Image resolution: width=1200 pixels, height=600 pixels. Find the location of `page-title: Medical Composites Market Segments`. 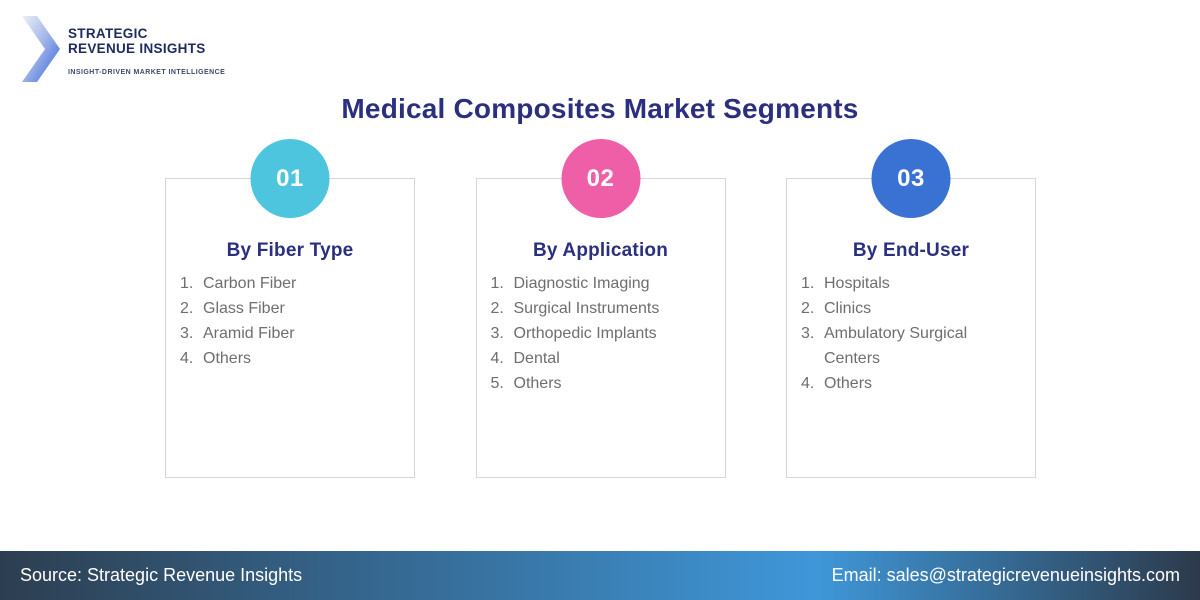

page-title: Medical Composites Market Segments is located at coordinates (600, 108).